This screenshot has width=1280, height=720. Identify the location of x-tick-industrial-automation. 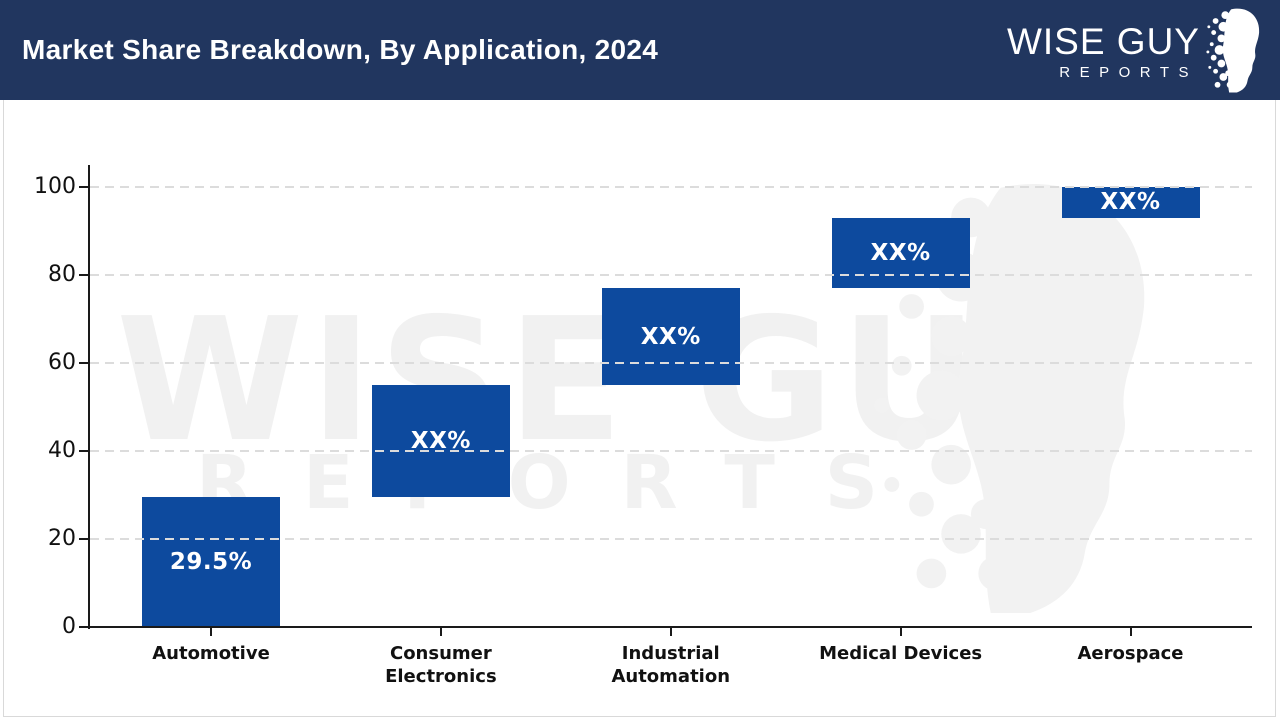
(670, 632).